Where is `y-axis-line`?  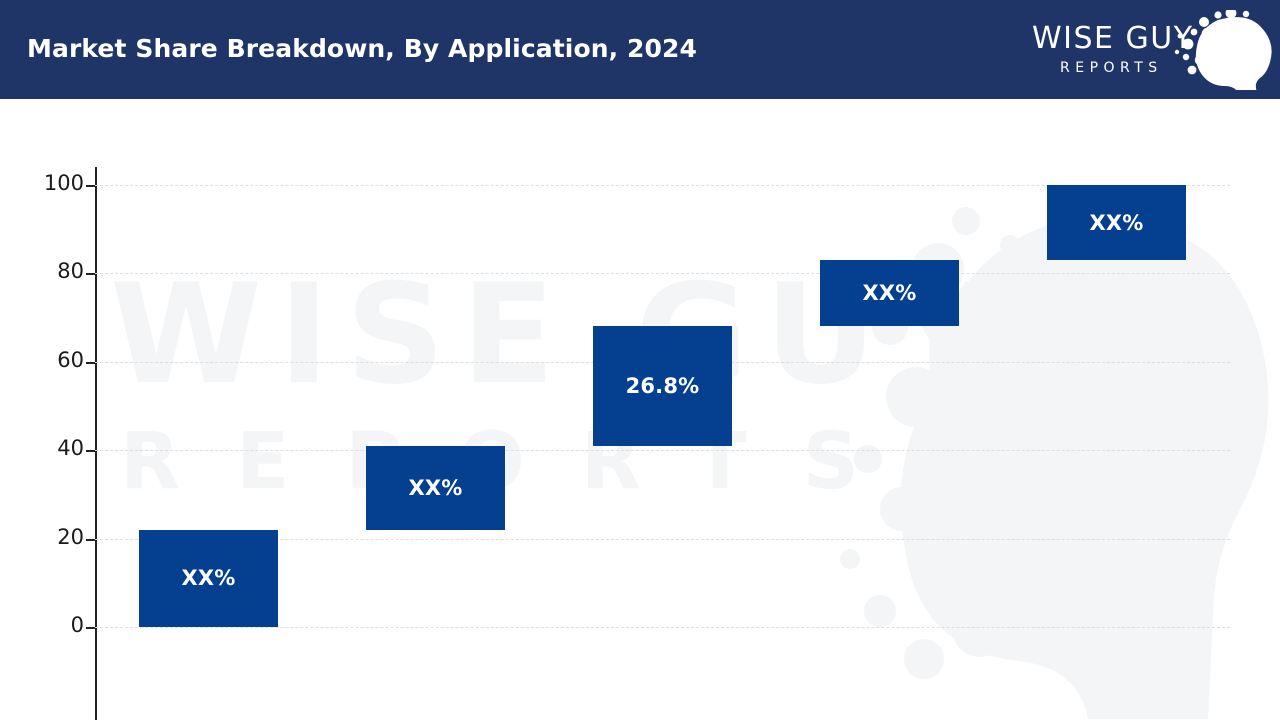
y-axis-line is located at coordinates (96, 443).